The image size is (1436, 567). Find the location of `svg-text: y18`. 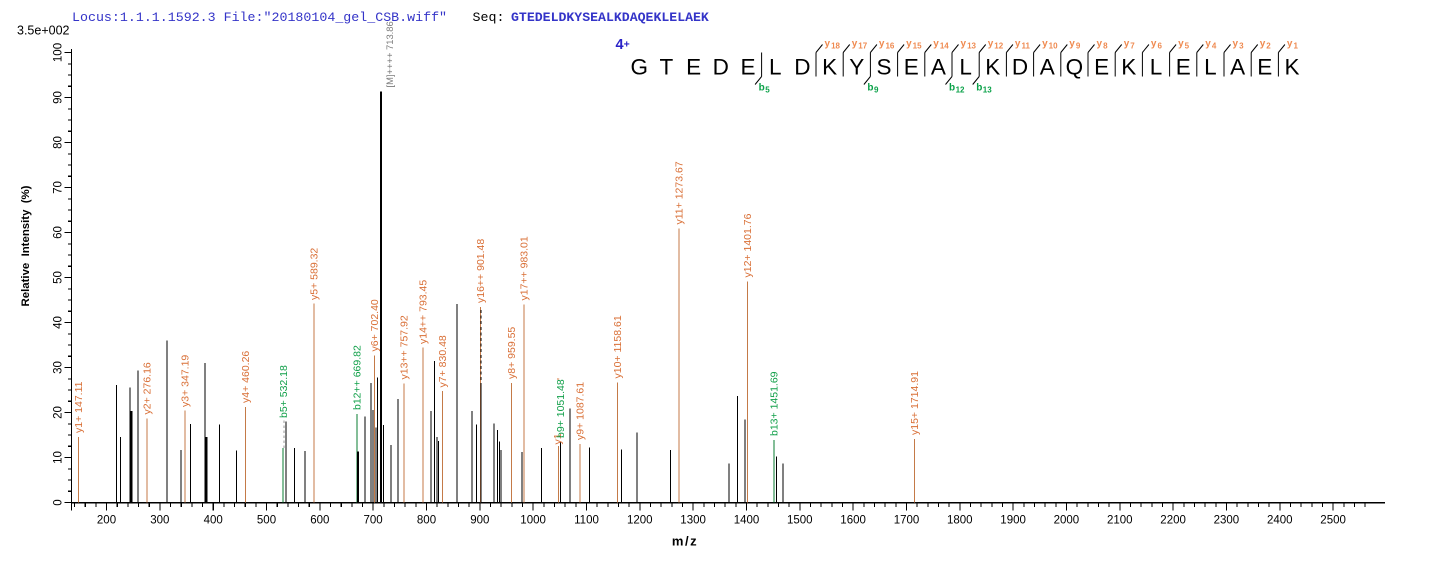

svg-text: y18 is located at coordinates (833, 45).